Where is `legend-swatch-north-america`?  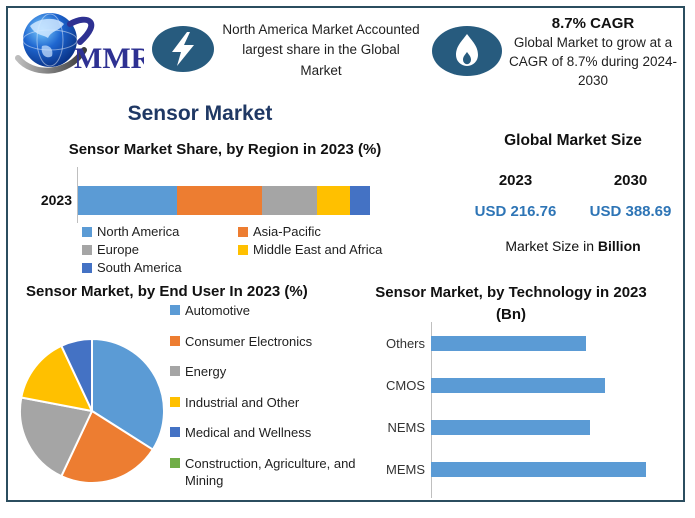
legend-swatch-north-america is located at coordinates (87, 231).